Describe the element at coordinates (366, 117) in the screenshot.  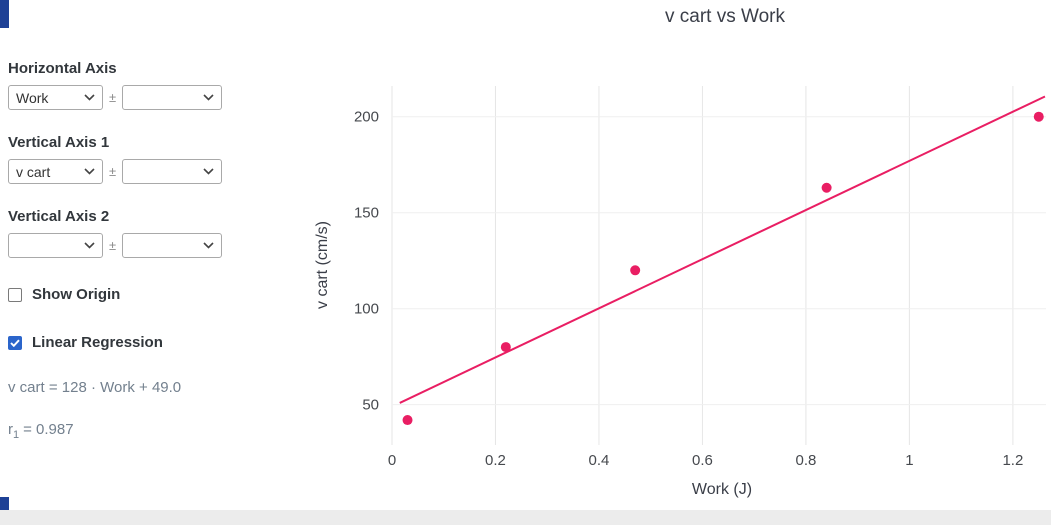
I see `svg-text: 200` at that location.